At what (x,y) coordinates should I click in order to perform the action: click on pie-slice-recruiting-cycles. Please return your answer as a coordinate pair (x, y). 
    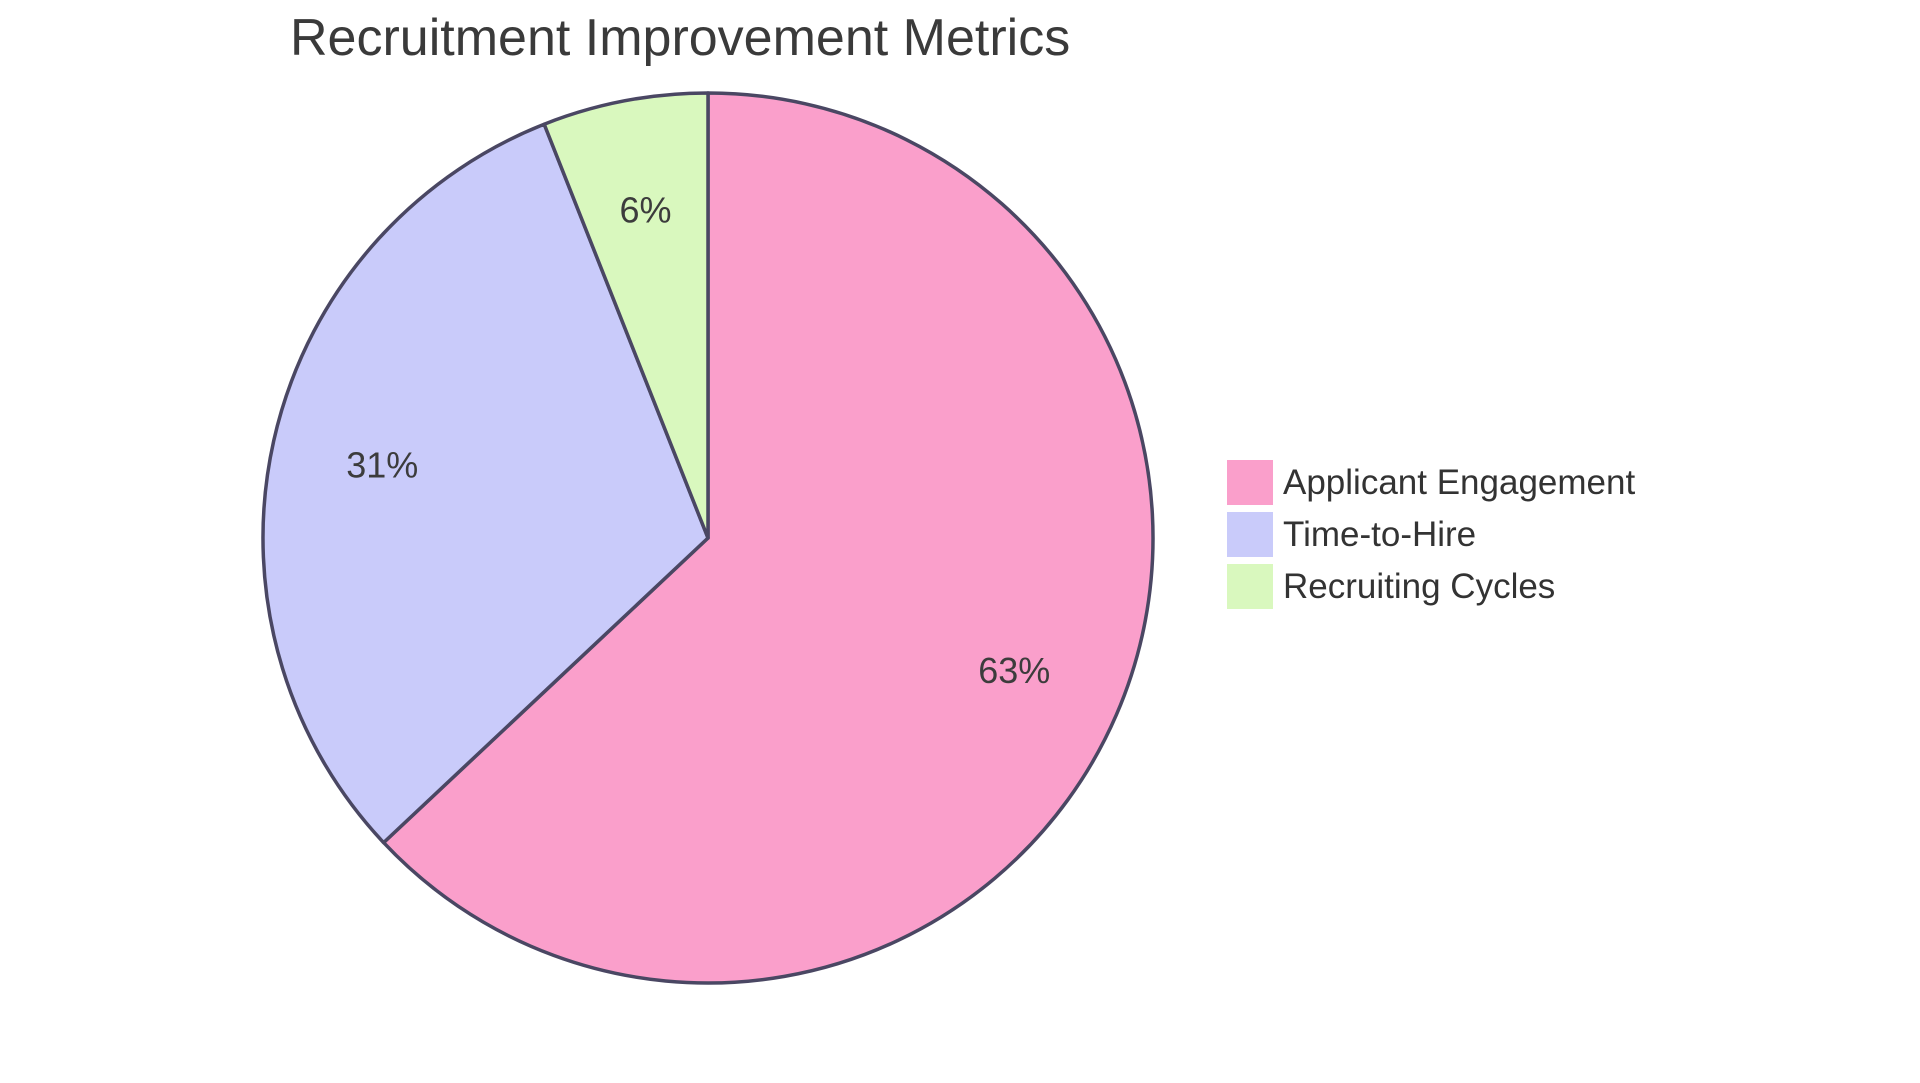
    Looking at the image, I should click on (626, 315).